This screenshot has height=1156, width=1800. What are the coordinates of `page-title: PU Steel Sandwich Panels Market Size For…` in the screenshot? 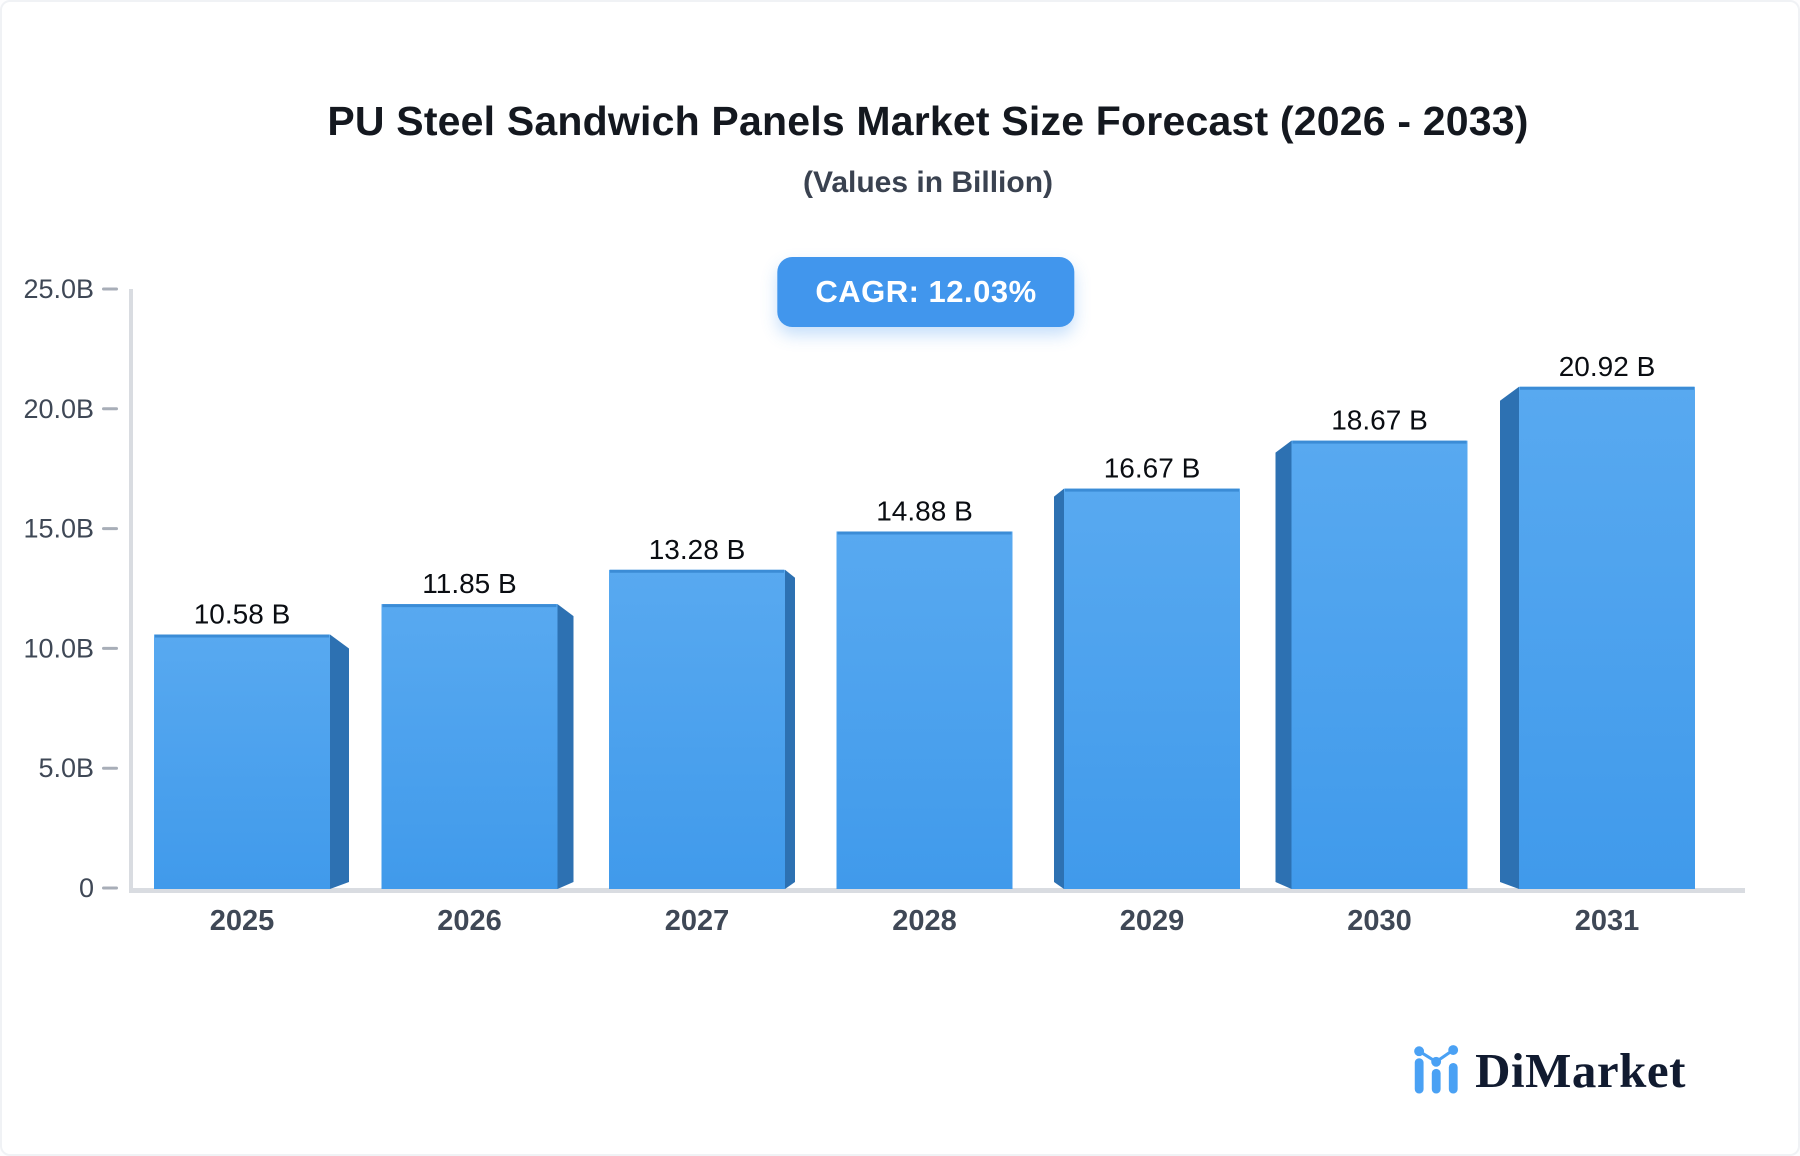 It's located at (928, 121).